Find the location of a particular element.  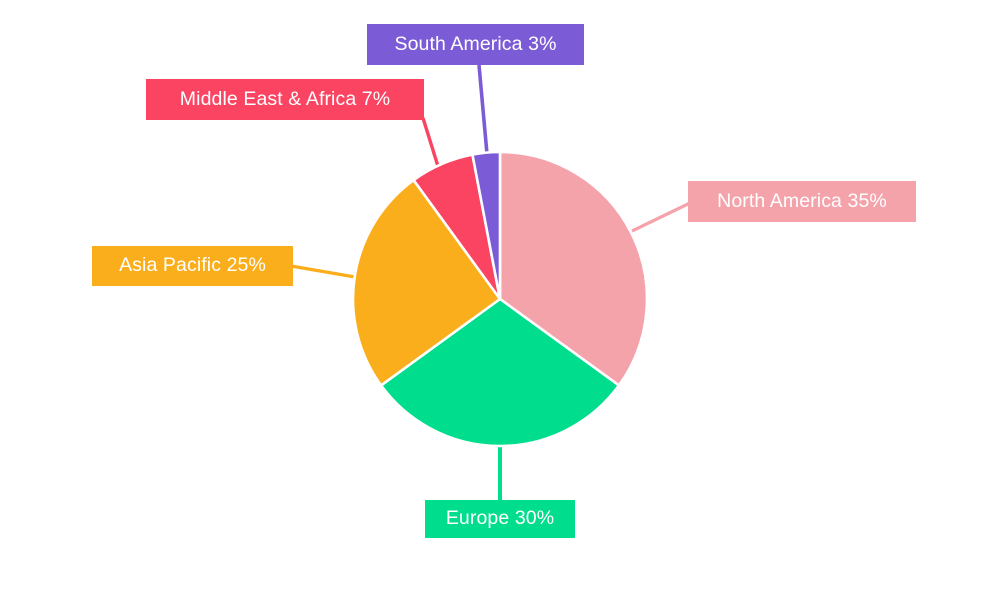

pie-slice-north-america is located at coordinates (573, 268).